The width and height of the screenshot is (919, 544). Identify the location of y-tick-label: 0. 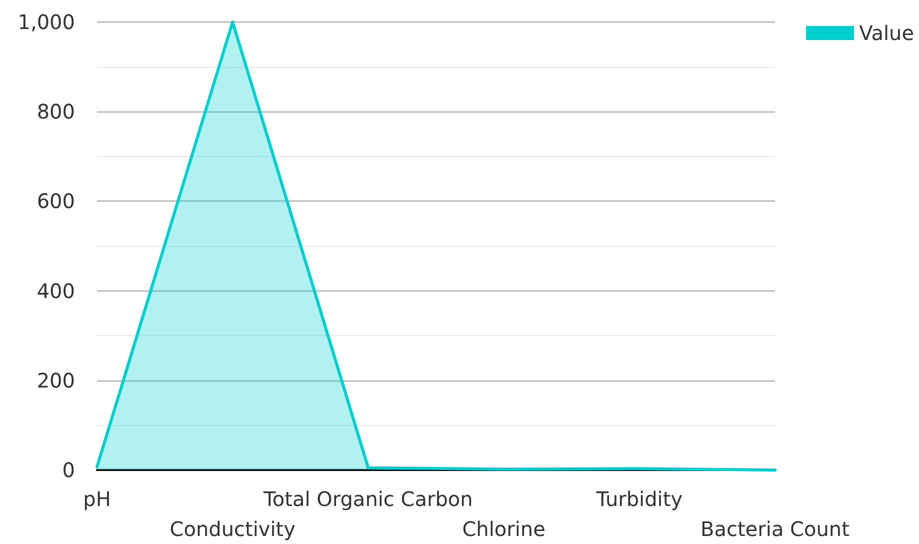
(68, 470).